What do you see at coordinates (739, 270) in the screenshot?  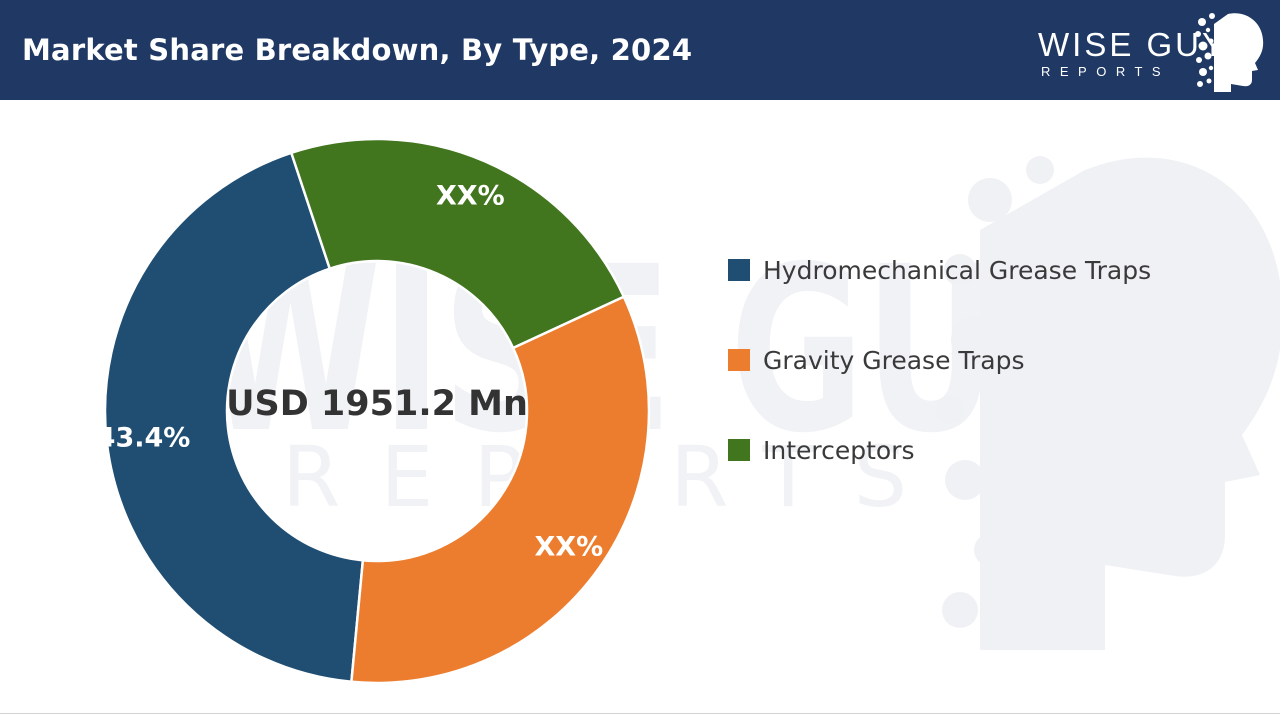 I see `legend-swatch-blue` at bounding box center [739, 270].